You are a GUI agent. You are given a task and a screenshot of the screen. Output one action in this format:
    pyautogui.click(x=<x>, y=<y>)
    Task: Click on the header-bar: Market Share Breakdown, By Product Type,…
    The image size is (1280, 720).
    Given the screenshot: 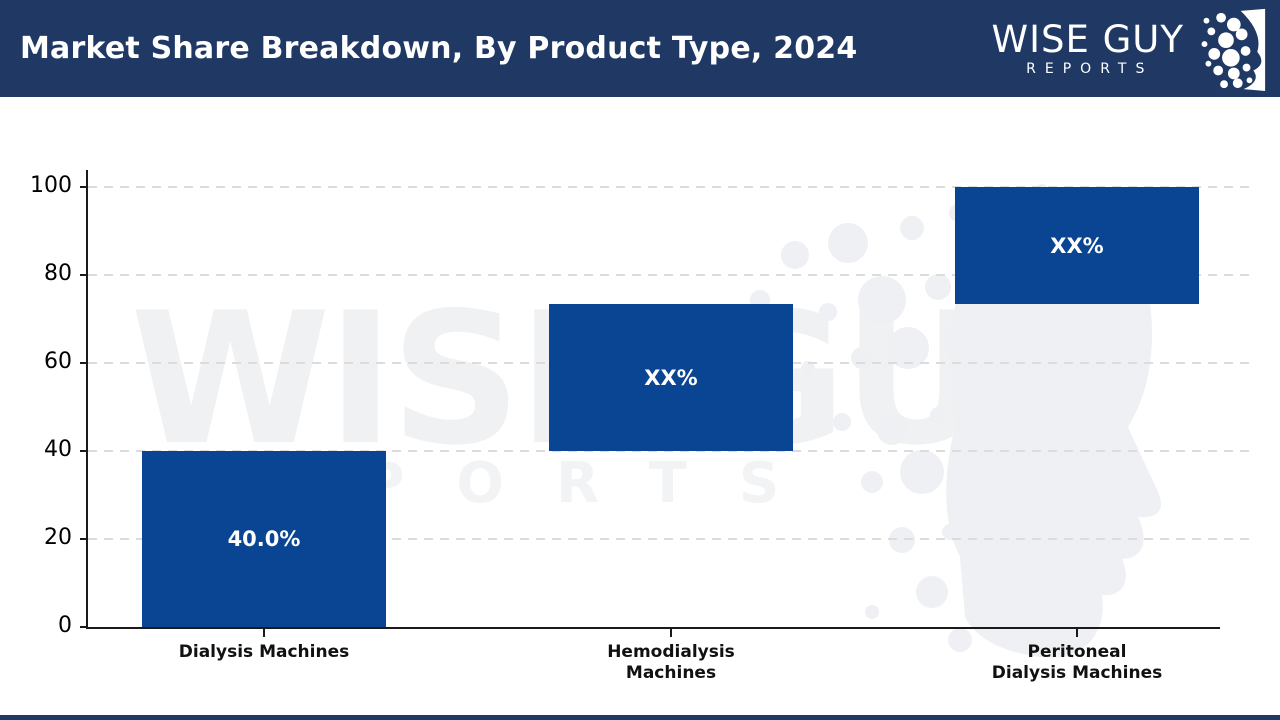 What is the action you would take?
    pyautogui.click(x=640, y=48)
    